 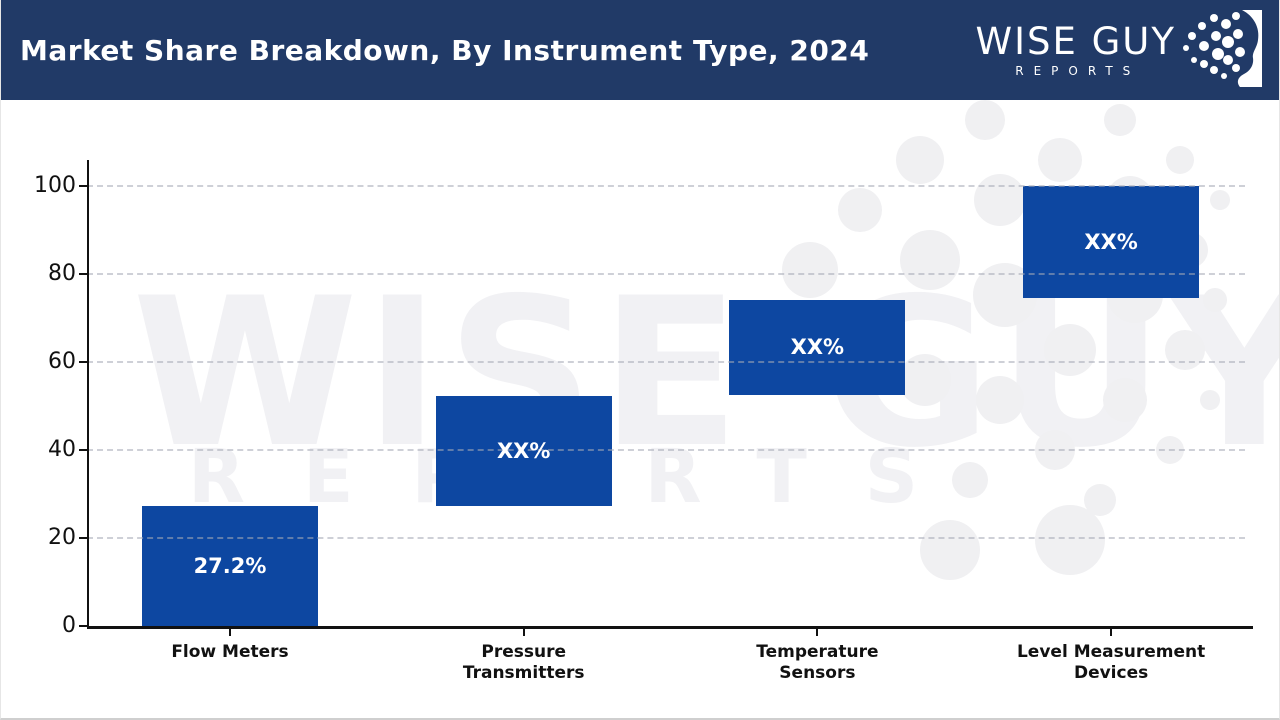 I want to click on y-tick-label-20: 20, so click(x=62, y=537).